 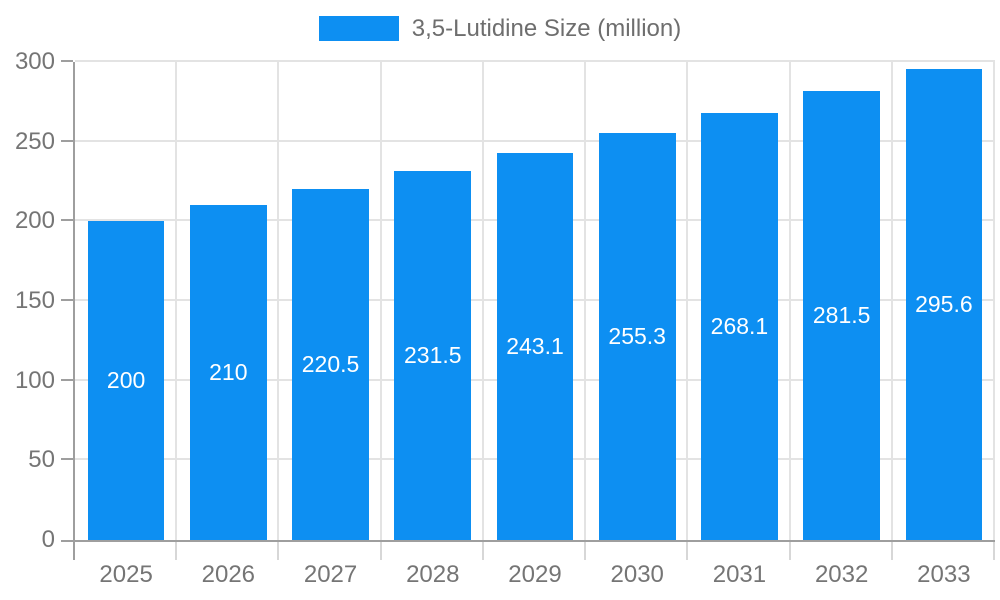 I want to click on bar-2031: 268.1, so click(x=739, y=326).